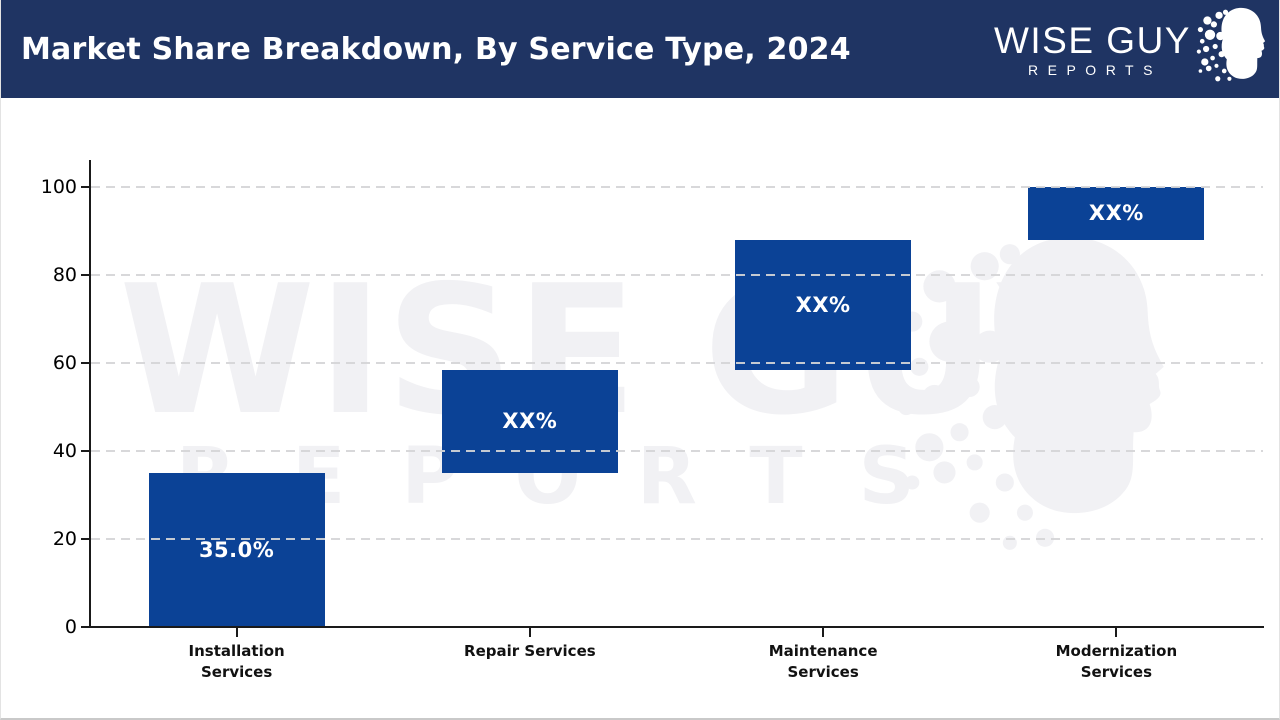 The image size is (1280, 720). I want to click on x-axis-line, so click(676, 627).